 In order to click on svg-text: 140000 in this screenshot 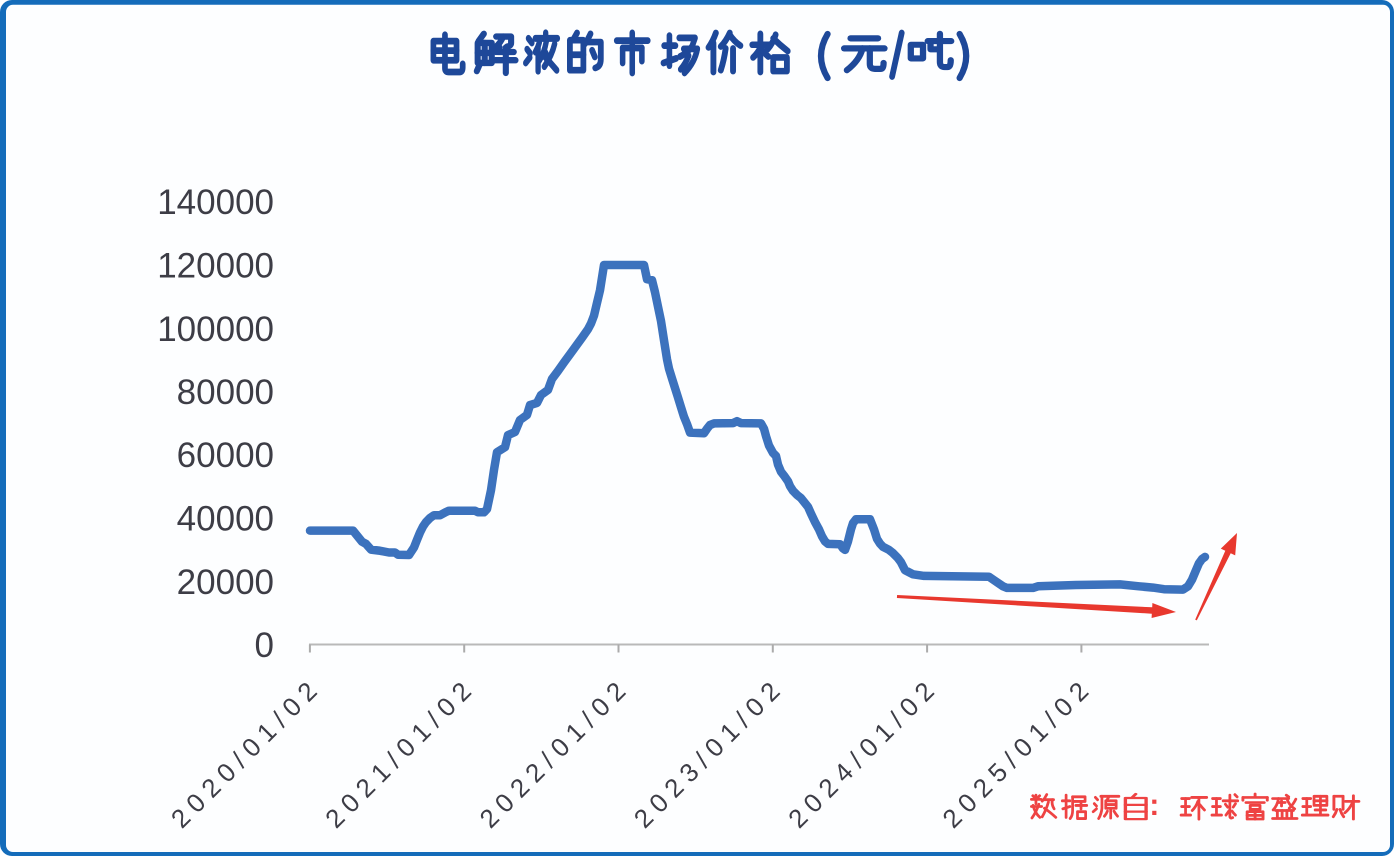, I will do `click(215, 202)`.